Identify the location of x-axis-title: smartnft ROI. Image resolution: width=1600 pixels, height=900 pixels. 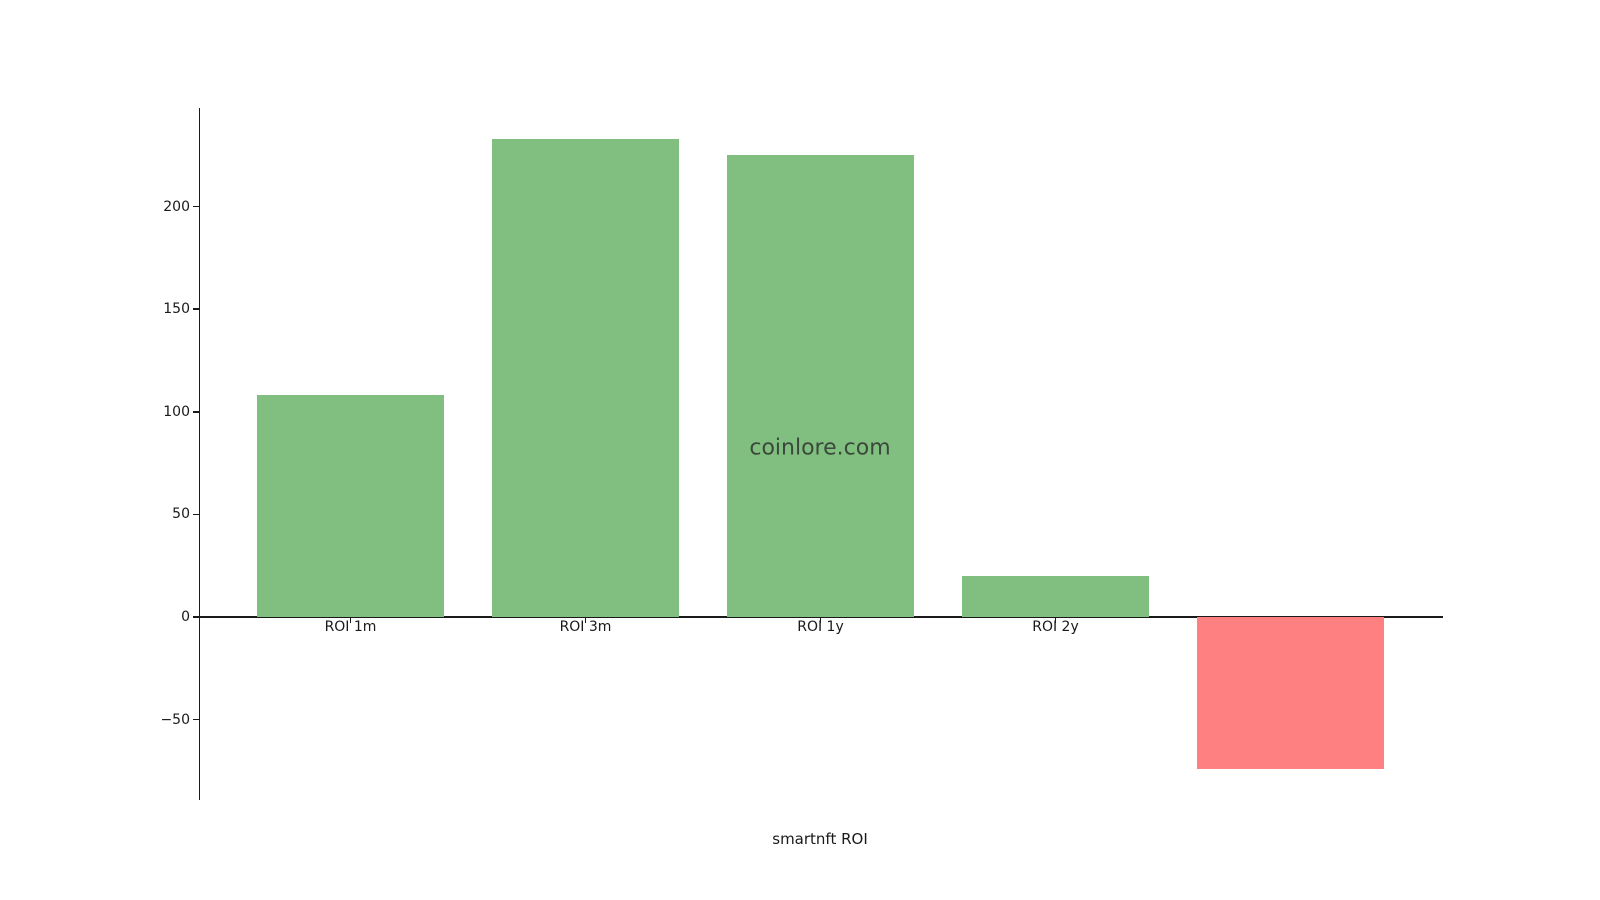
(820, 839).